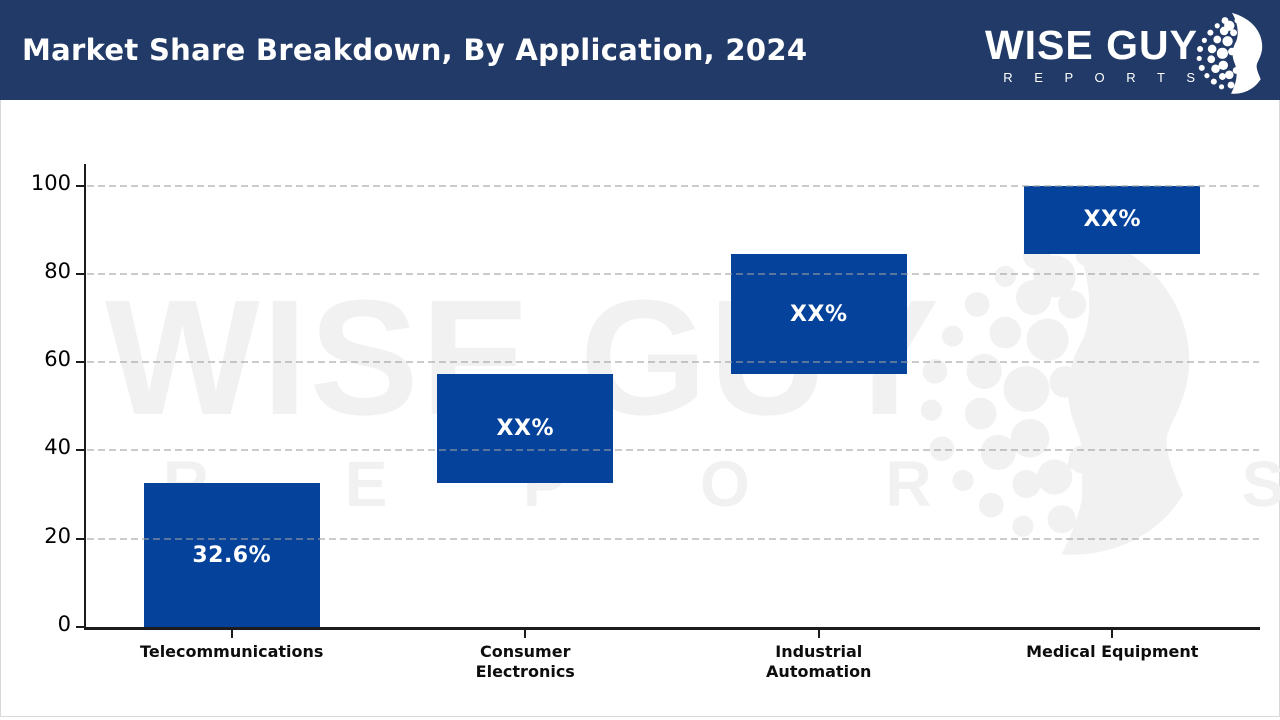  I want to click on bar-consumer-electronics: XX%, so click(525, 429).